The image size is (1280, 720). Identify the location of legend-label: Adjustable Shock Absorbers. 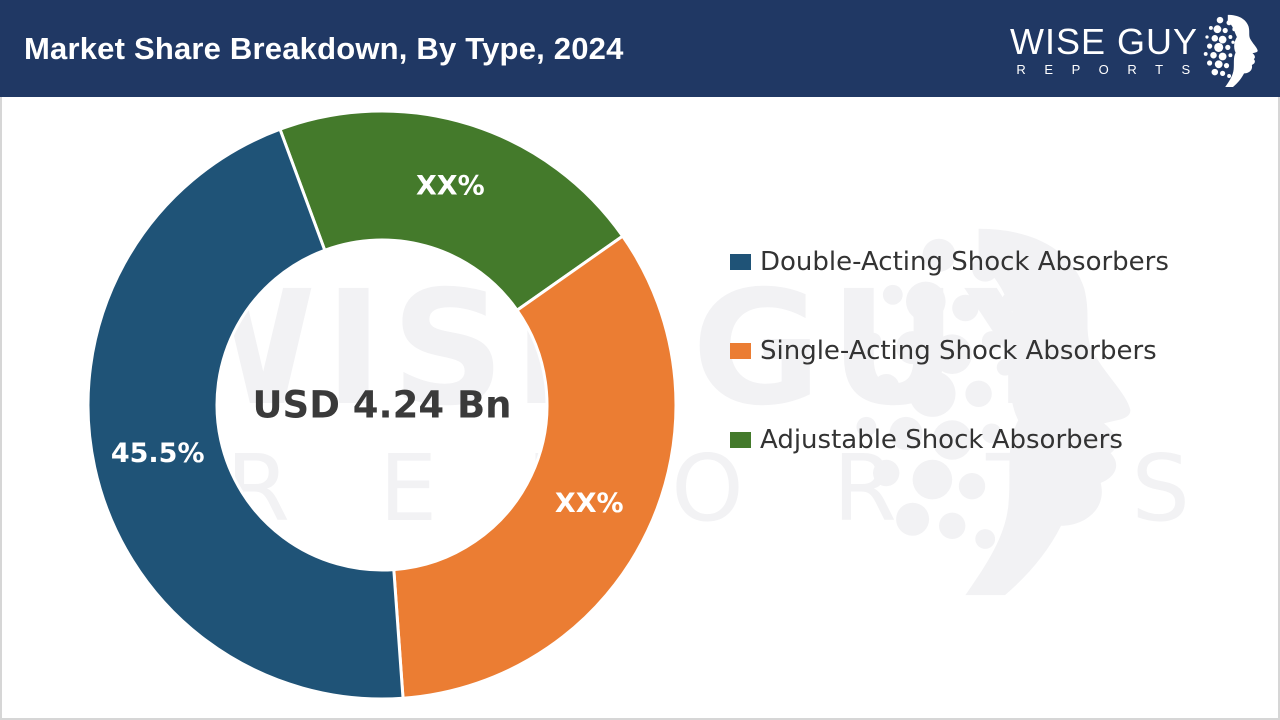
(941, 440).